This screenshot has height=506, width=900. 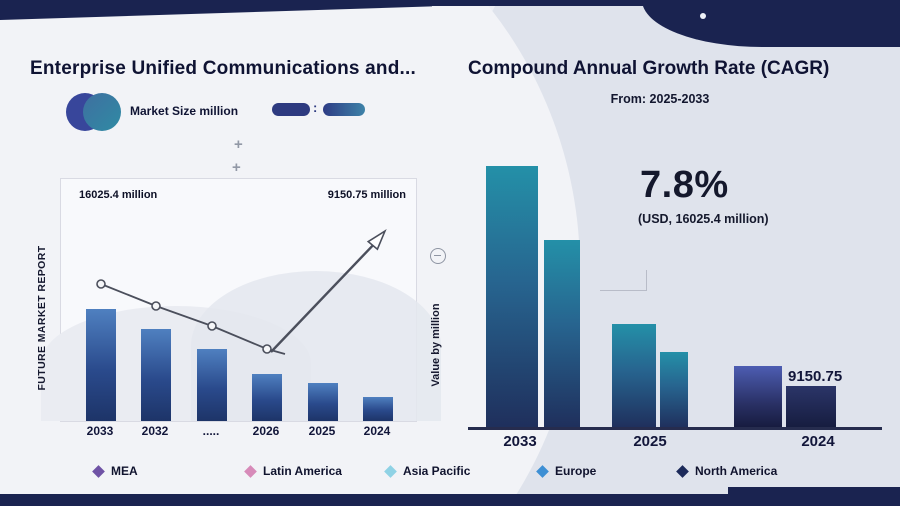 I want to click on legend-item-europe: Europe, so click(x=566, y=471).